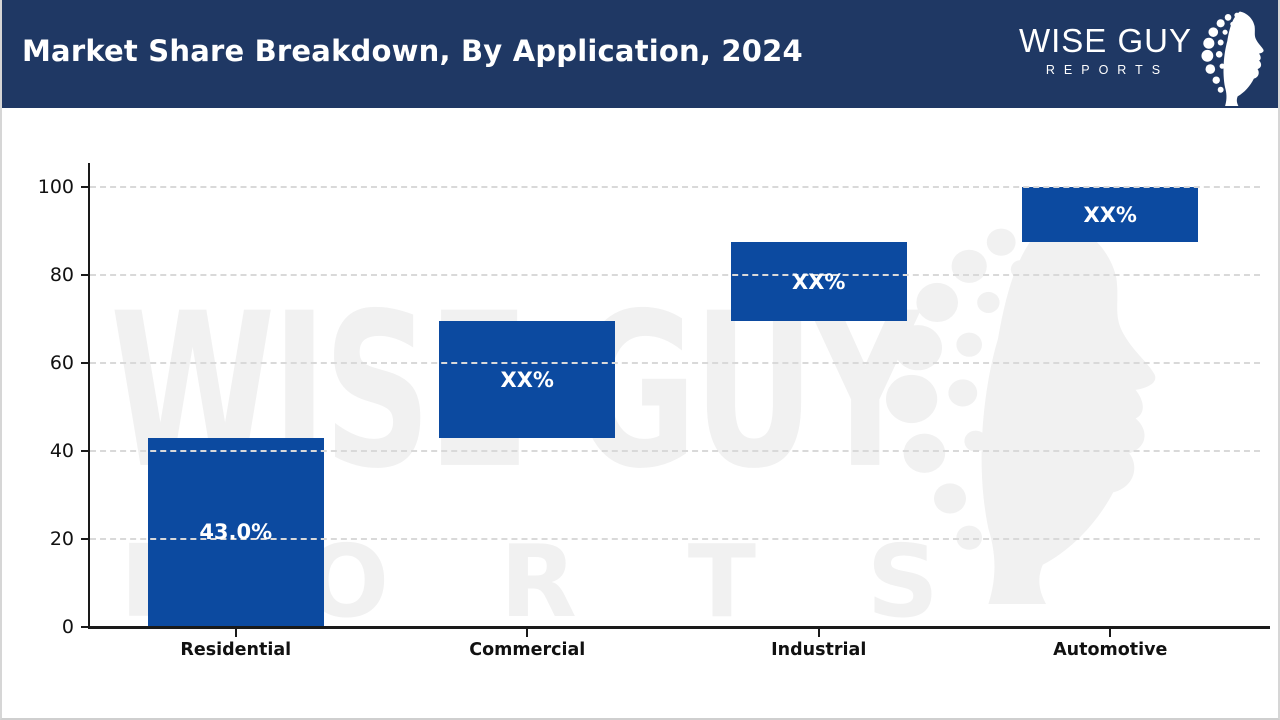 Image resolution: width=1280 pixels, height=720 pixels. What do you see at coordinates (55, 187) in the screenshot?
I see `y-tick-label: 100` at bounding box center [55, 187].